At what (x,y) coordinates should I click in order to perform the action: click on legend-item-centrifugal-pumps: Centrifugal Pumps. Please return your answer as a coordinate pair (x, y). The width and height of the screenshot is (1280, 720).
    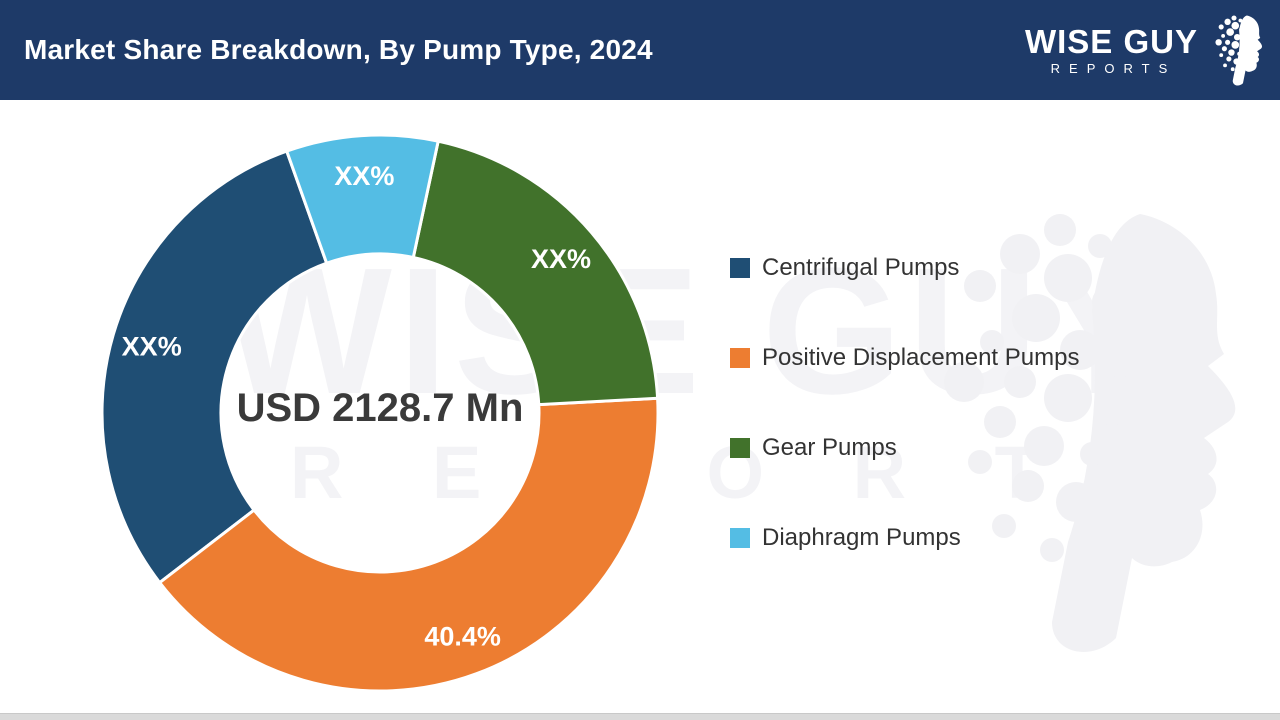
    Looking at the image, I should click on (904, 267).